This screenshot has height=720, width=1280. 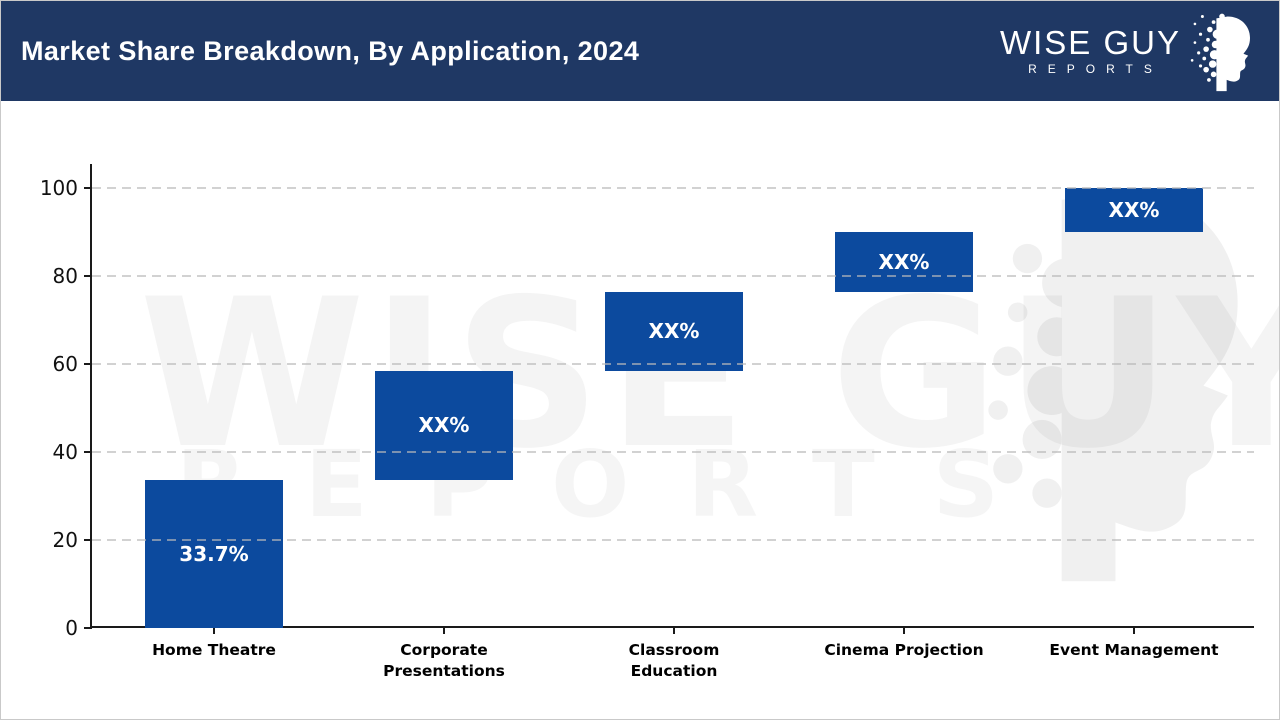 I want to click on y-axis-tick-label: 100, so click(x=58, y=188).